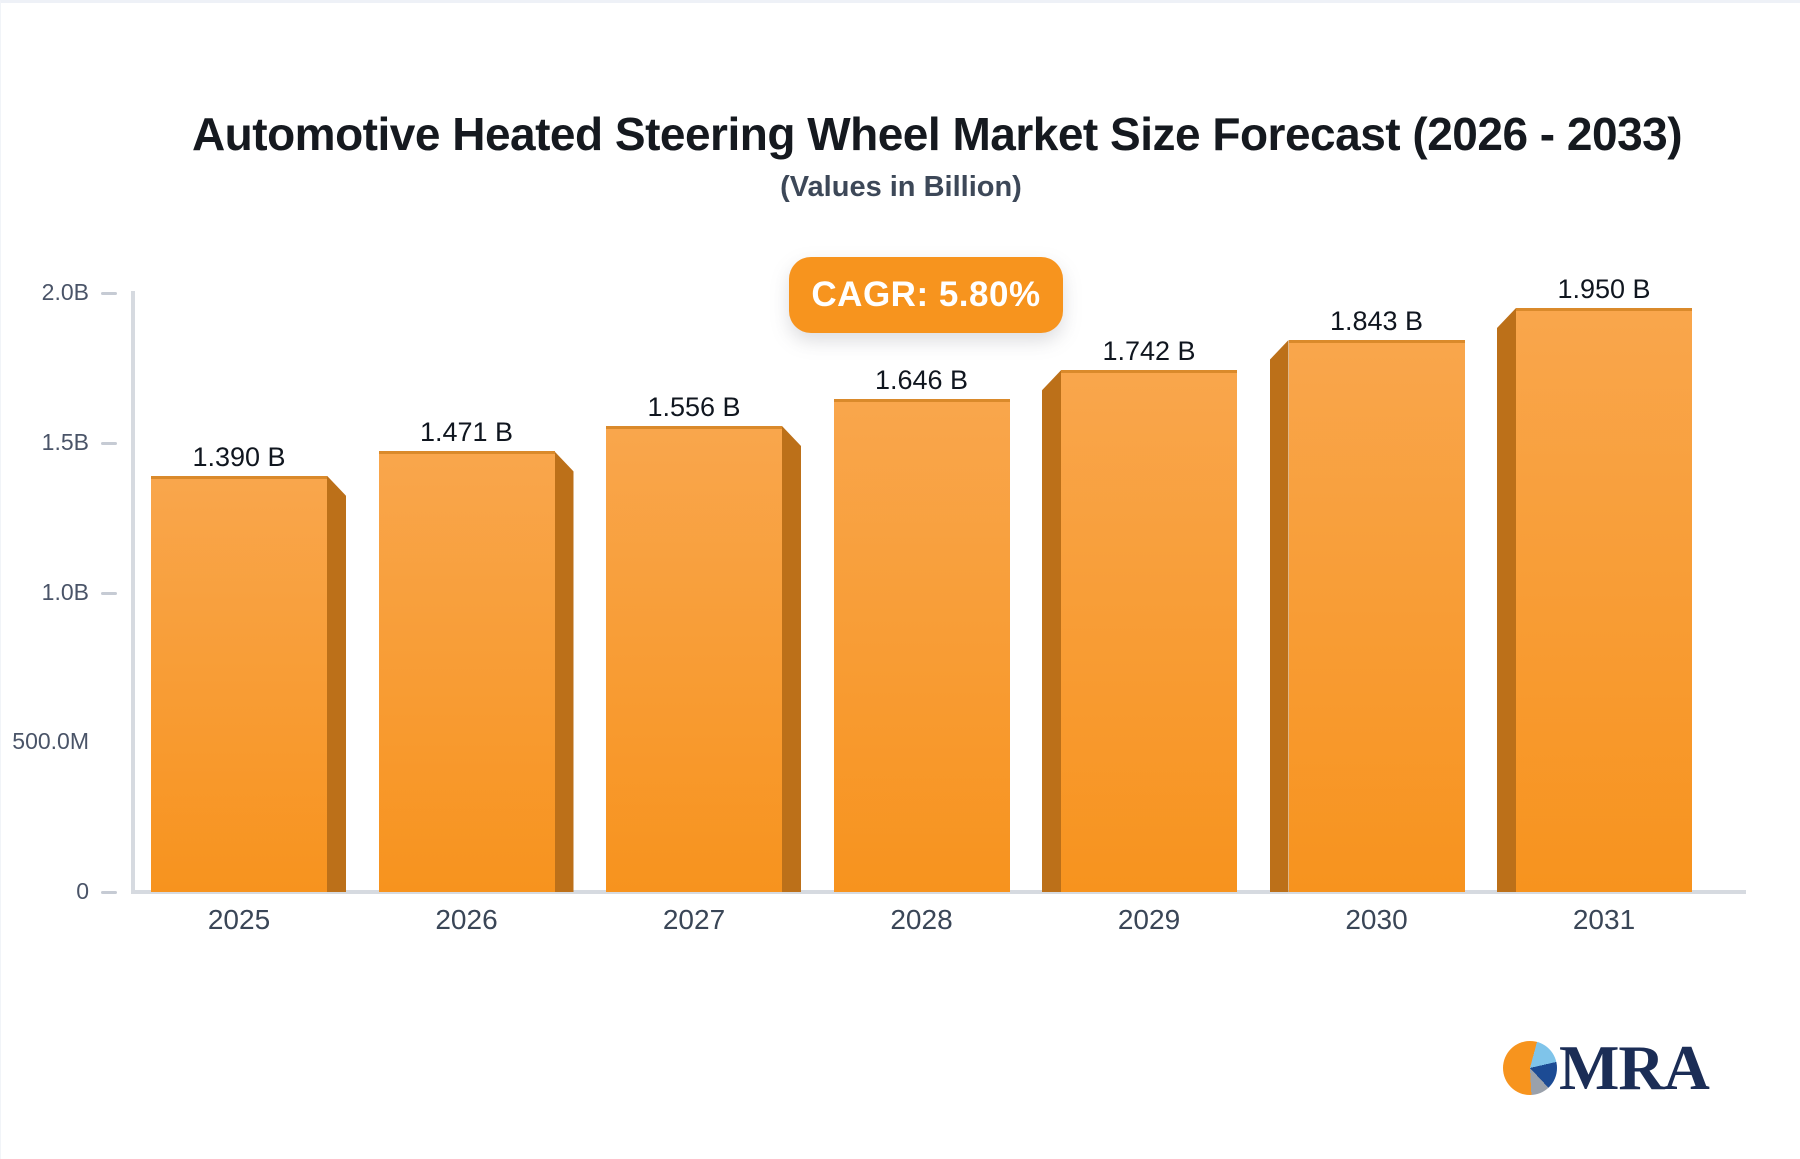 This screenshot has height=1159, width=1800. What do you see at coordinates (1376, 919) in the screenshot?
I see `x-axis-label: 2030` at bounding box center [1376, 919].